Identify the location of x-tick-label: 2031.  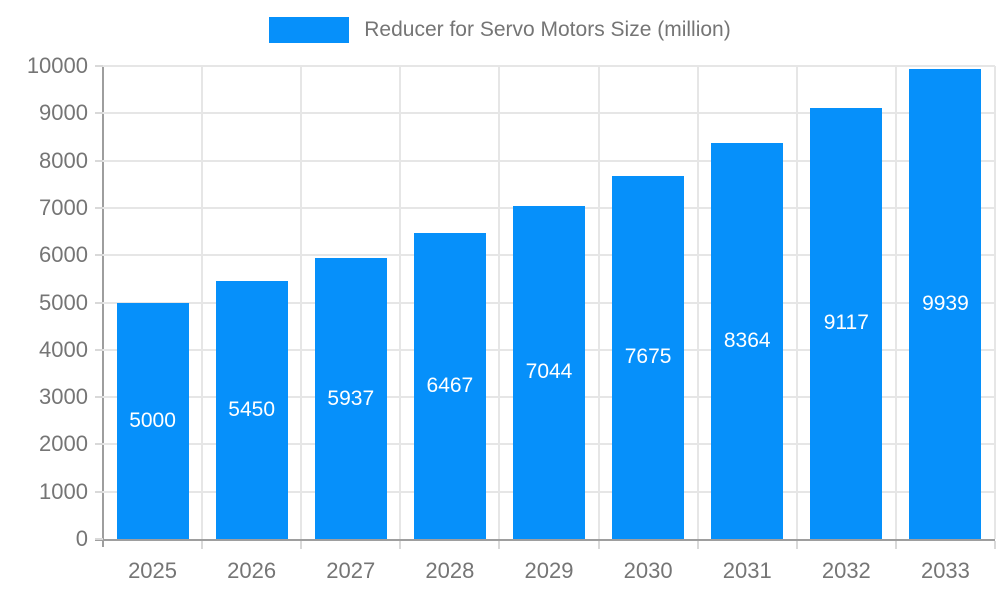
(747, 570).